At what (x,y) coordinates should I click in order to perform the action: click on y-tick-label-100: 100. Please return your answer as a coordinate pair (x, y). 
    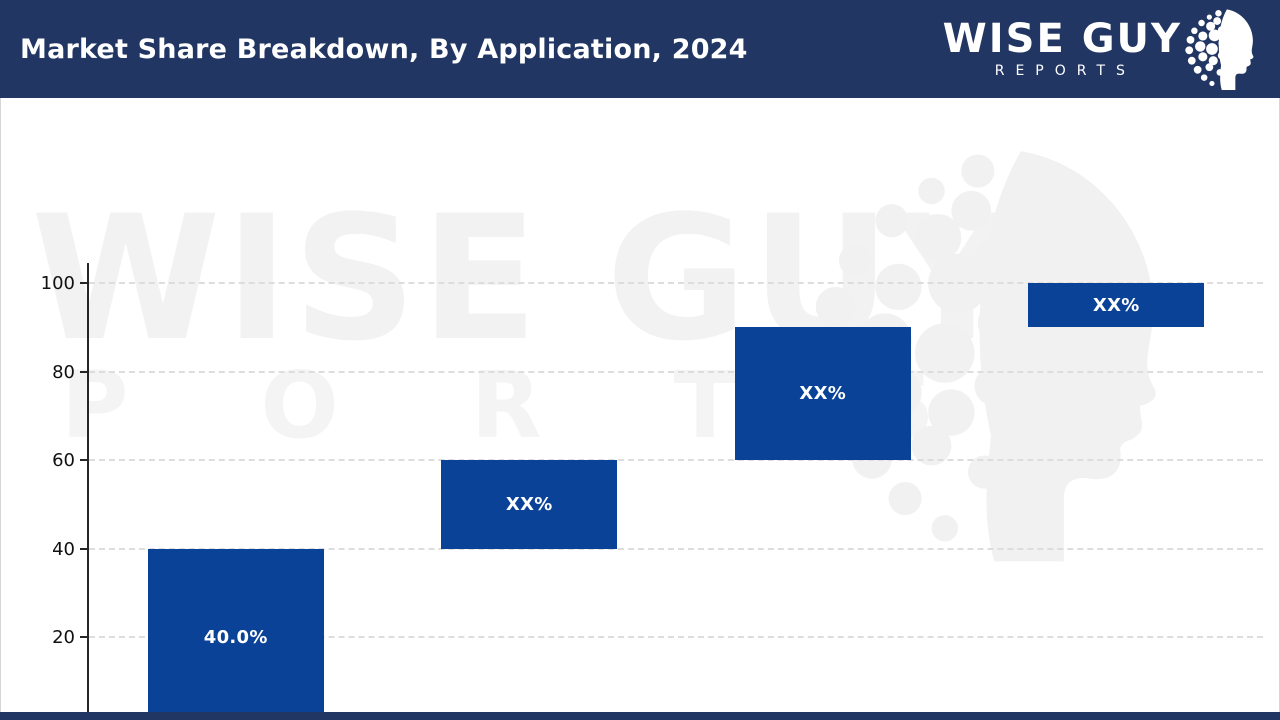
    Looking at the image, I should click on (57, 283).